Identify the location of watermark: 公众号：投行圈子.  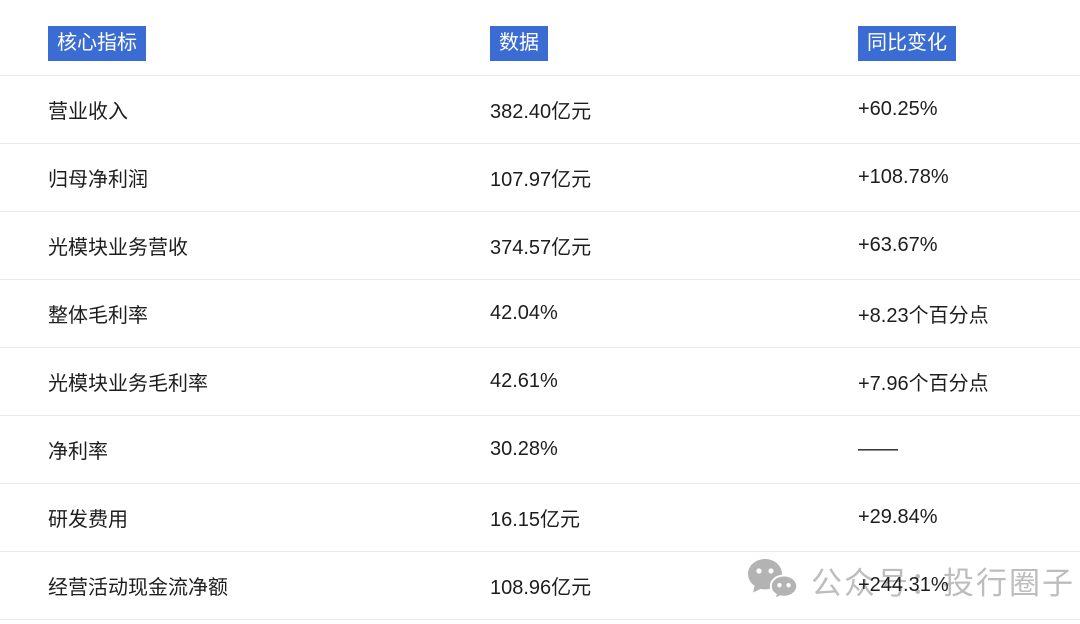
(910, 580).